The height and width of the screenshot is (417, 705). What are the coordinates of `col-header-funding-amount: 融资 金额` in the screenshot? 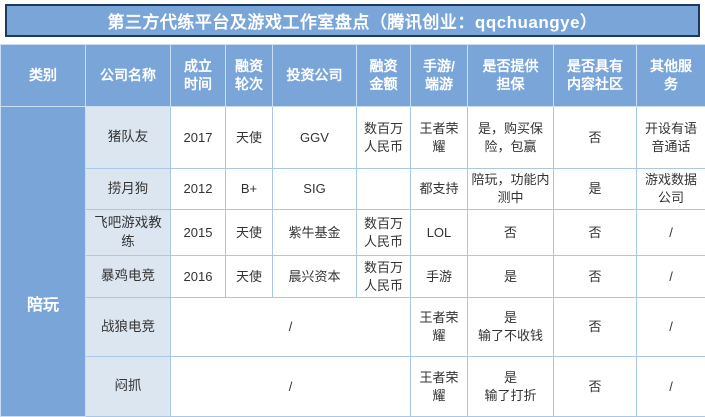 It's located at (384, 76).